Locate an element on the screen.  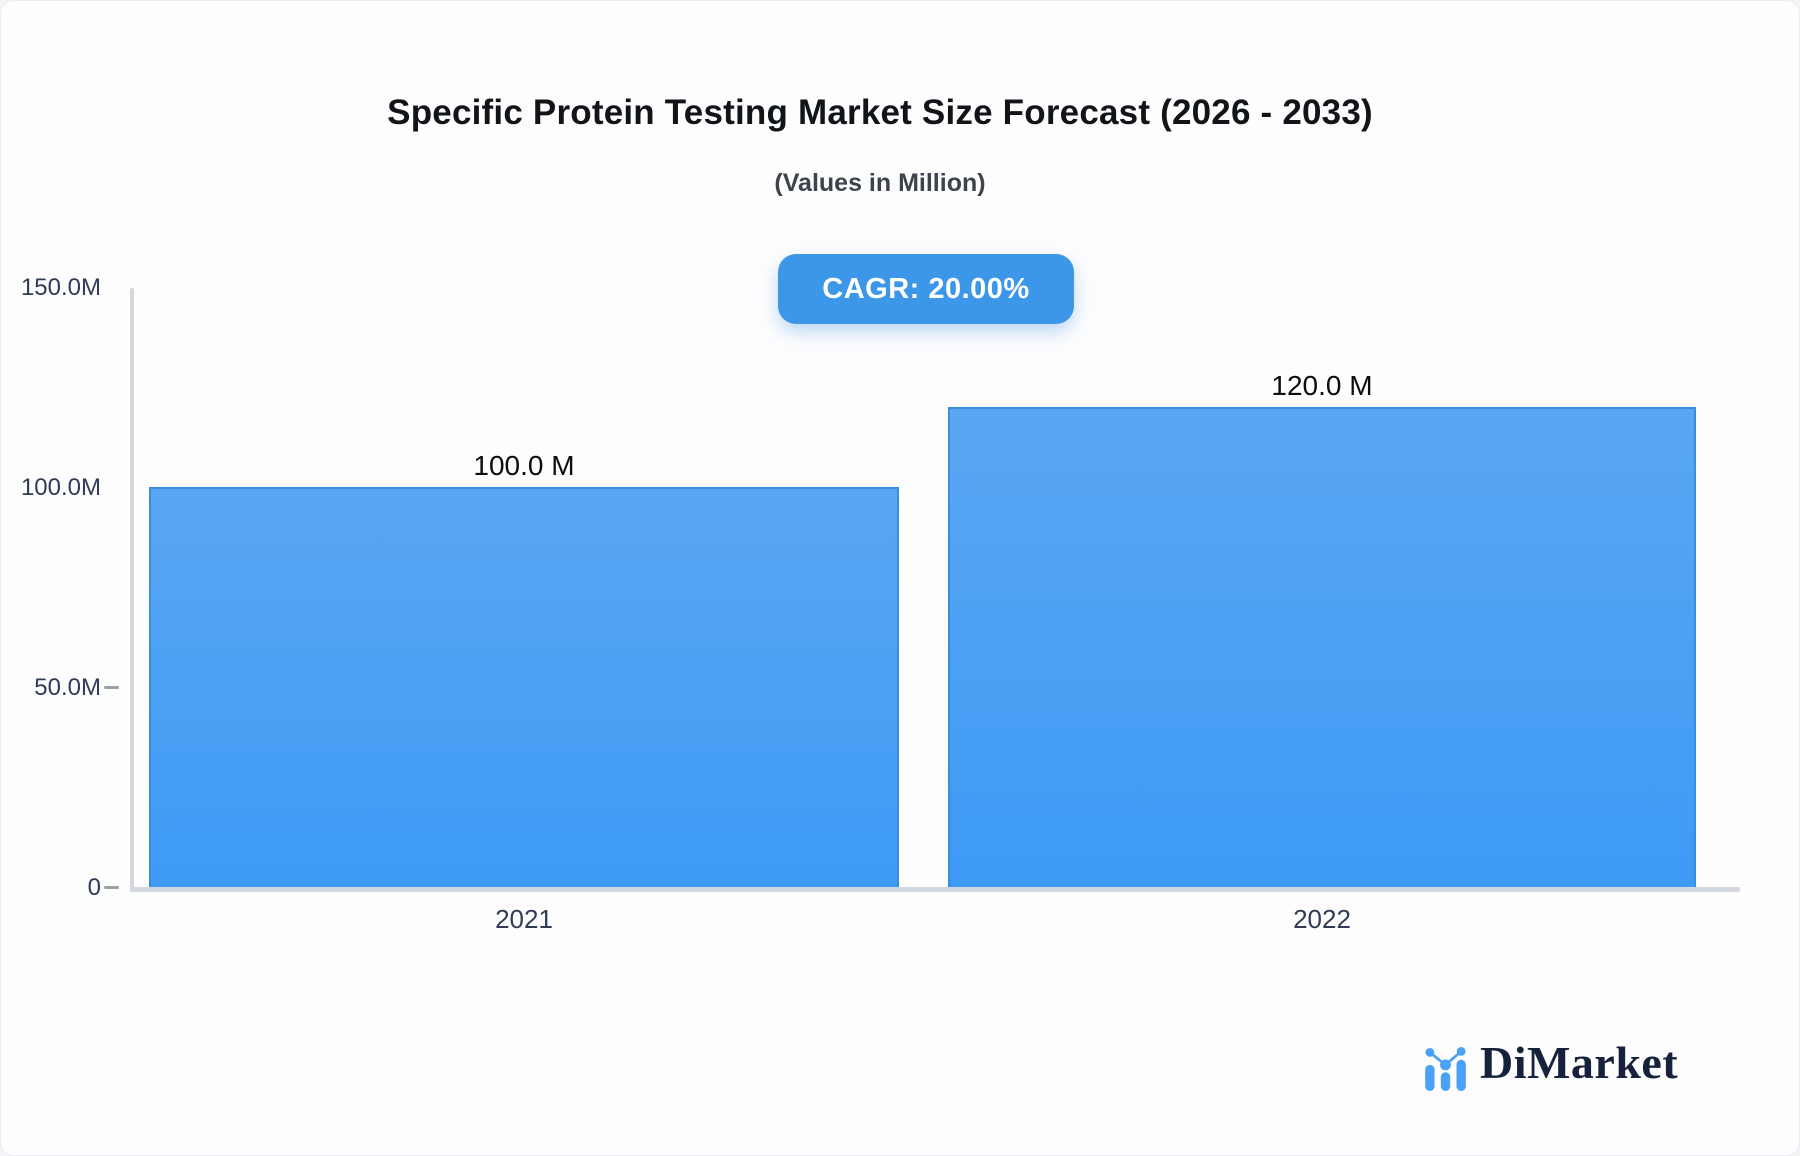
x-axis-category-label: 2022 is located at coordinates (1322, 919).